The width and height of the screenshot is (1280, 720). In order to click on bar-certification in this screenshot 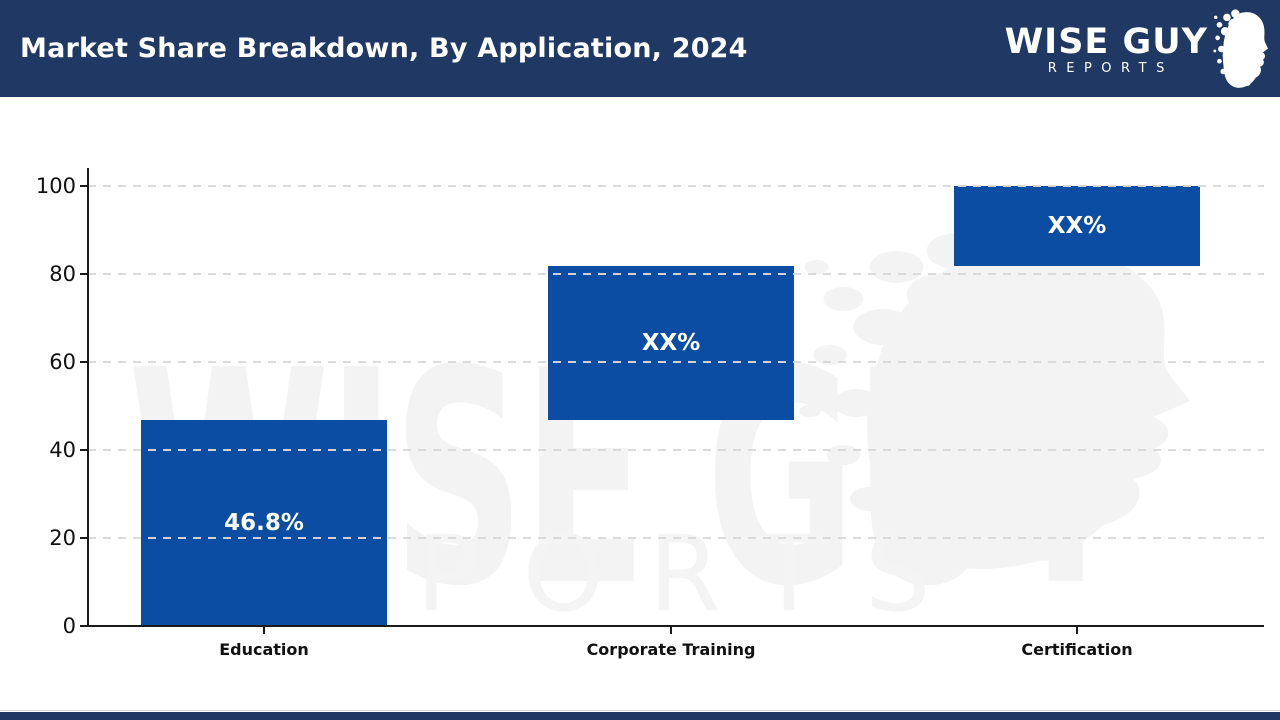, I will do `click(1077, 226)`.